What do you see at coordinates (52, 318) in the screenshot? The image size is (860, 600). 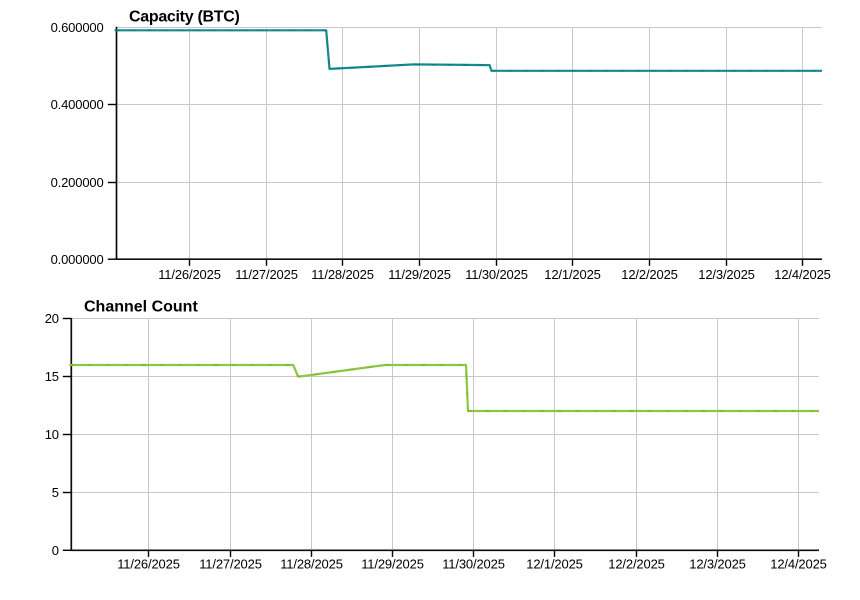 I see `svg-text: 20` at bounding box center [52, 318].